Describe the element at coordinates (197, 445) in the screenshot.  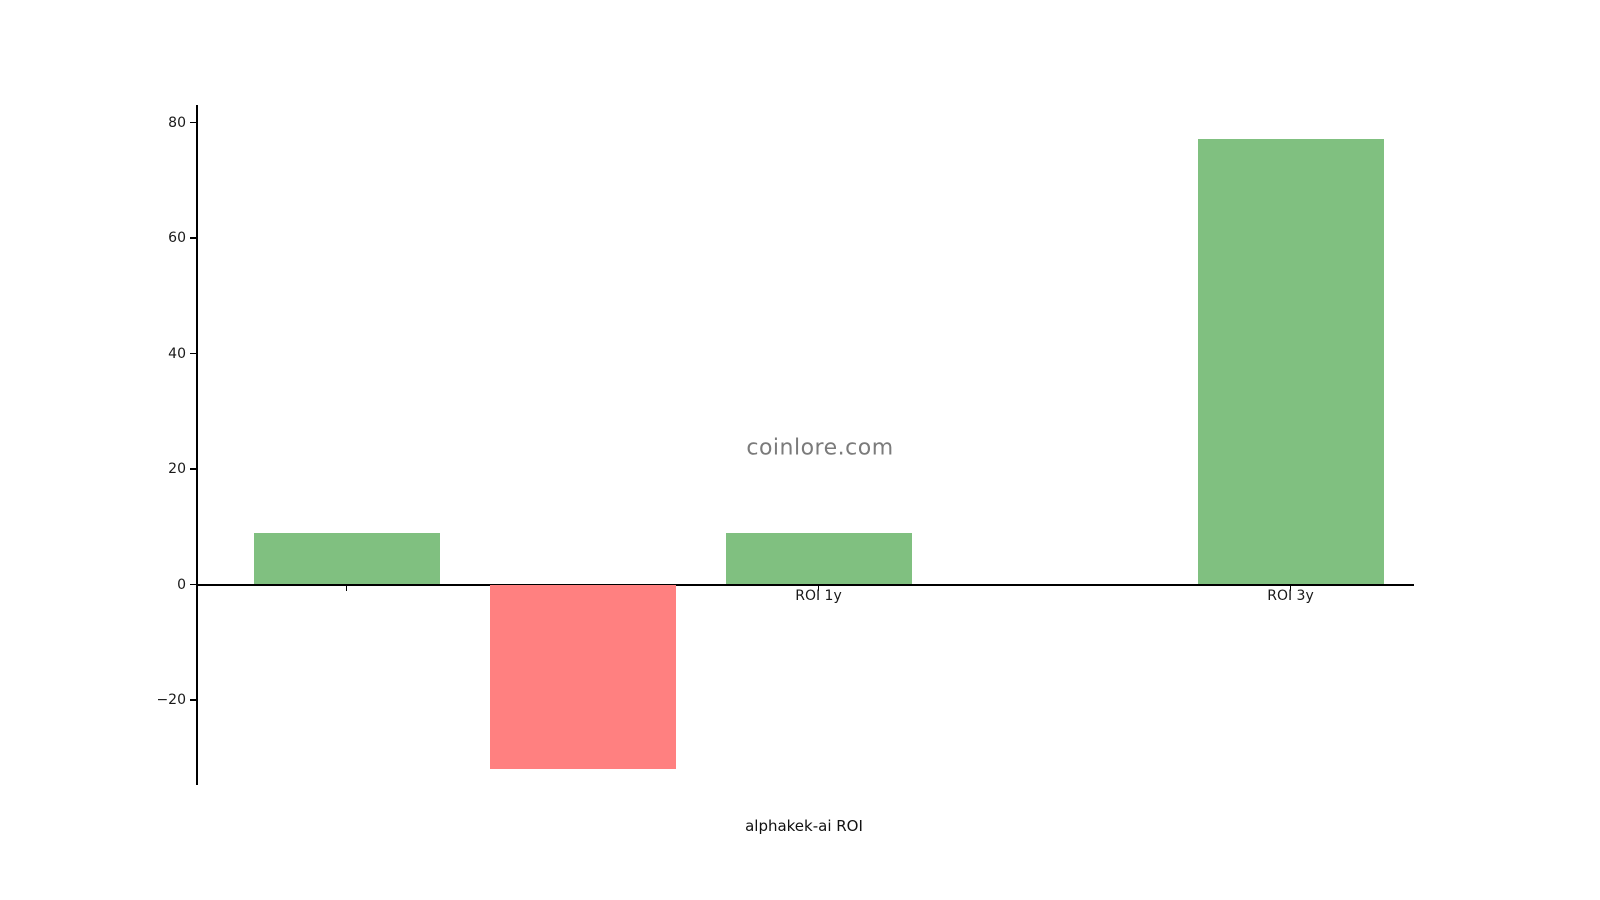
I see `y-axis-spine` at that location.